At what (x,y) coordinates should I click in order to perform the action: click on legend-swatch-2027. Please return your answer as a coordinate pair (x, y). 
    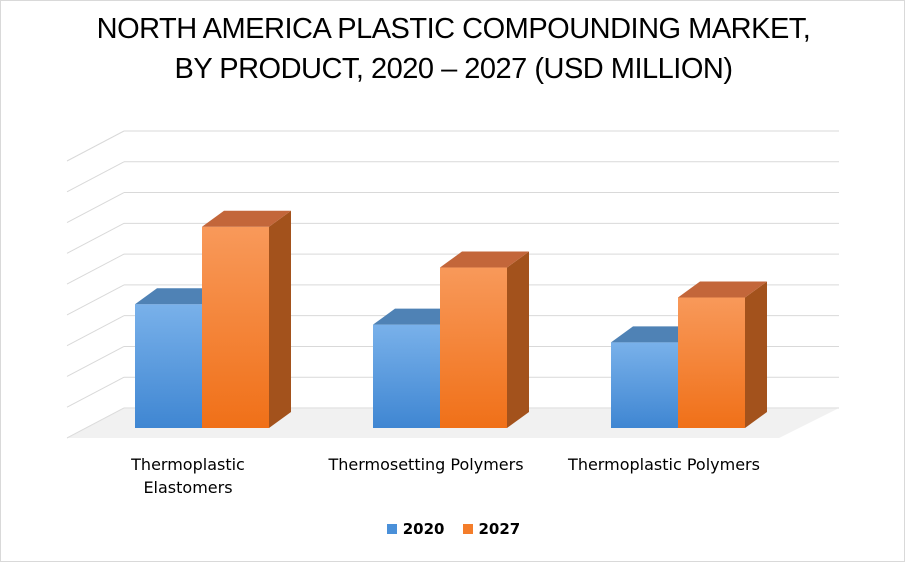
    Looking at the image, I should click on (467, 529).